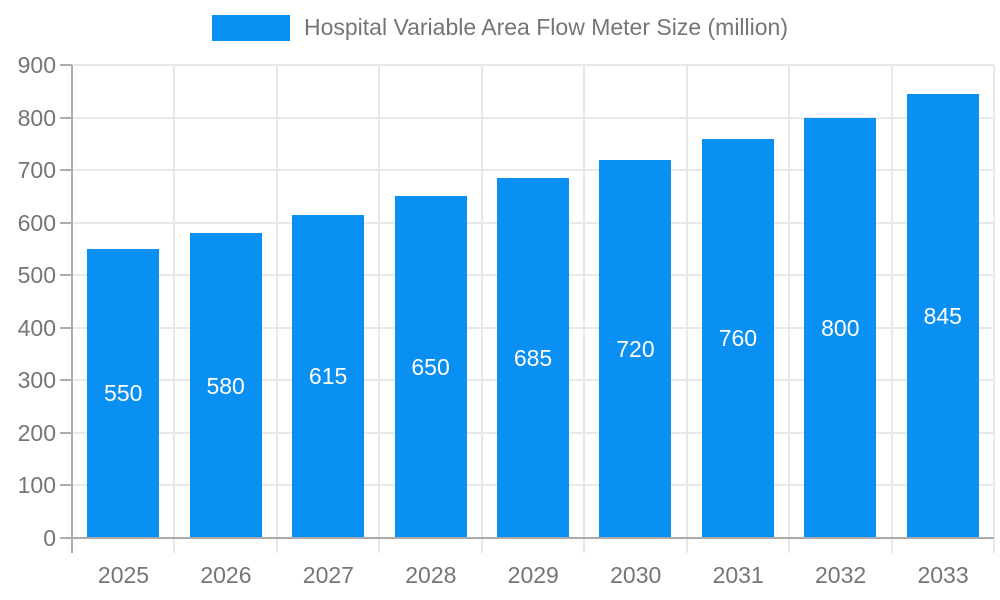 Image resolution: width=1000 pixels, height=600 pixels. I want to click on bar-value-label: 760, so click(738, 338).